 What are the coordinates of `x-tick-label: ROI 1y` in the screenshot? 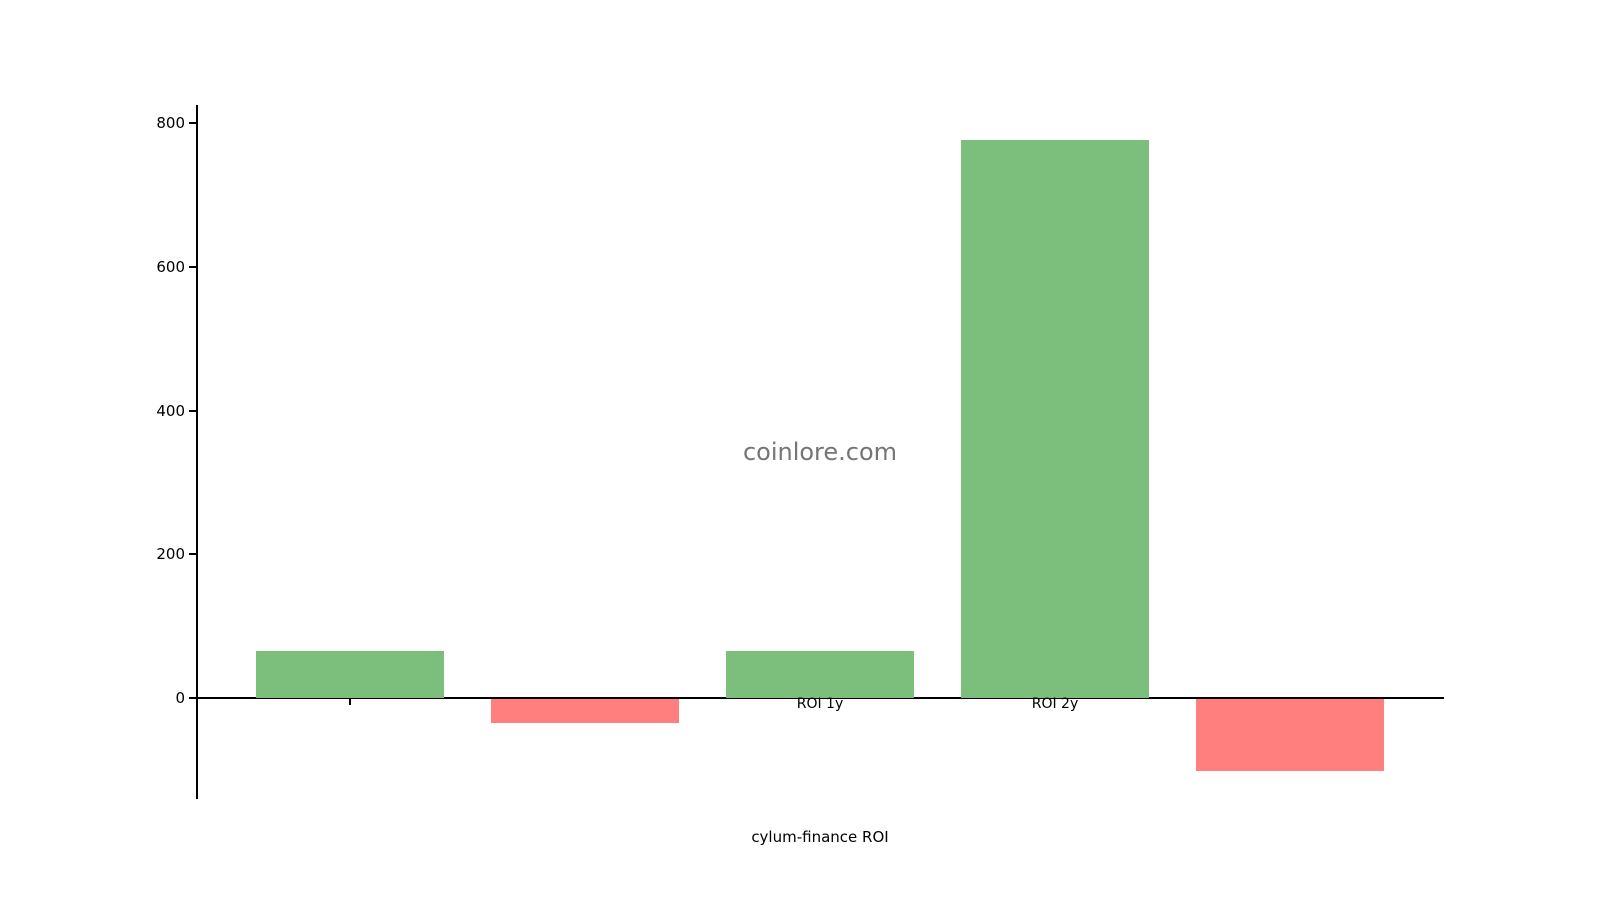 It's located at (820, 704).